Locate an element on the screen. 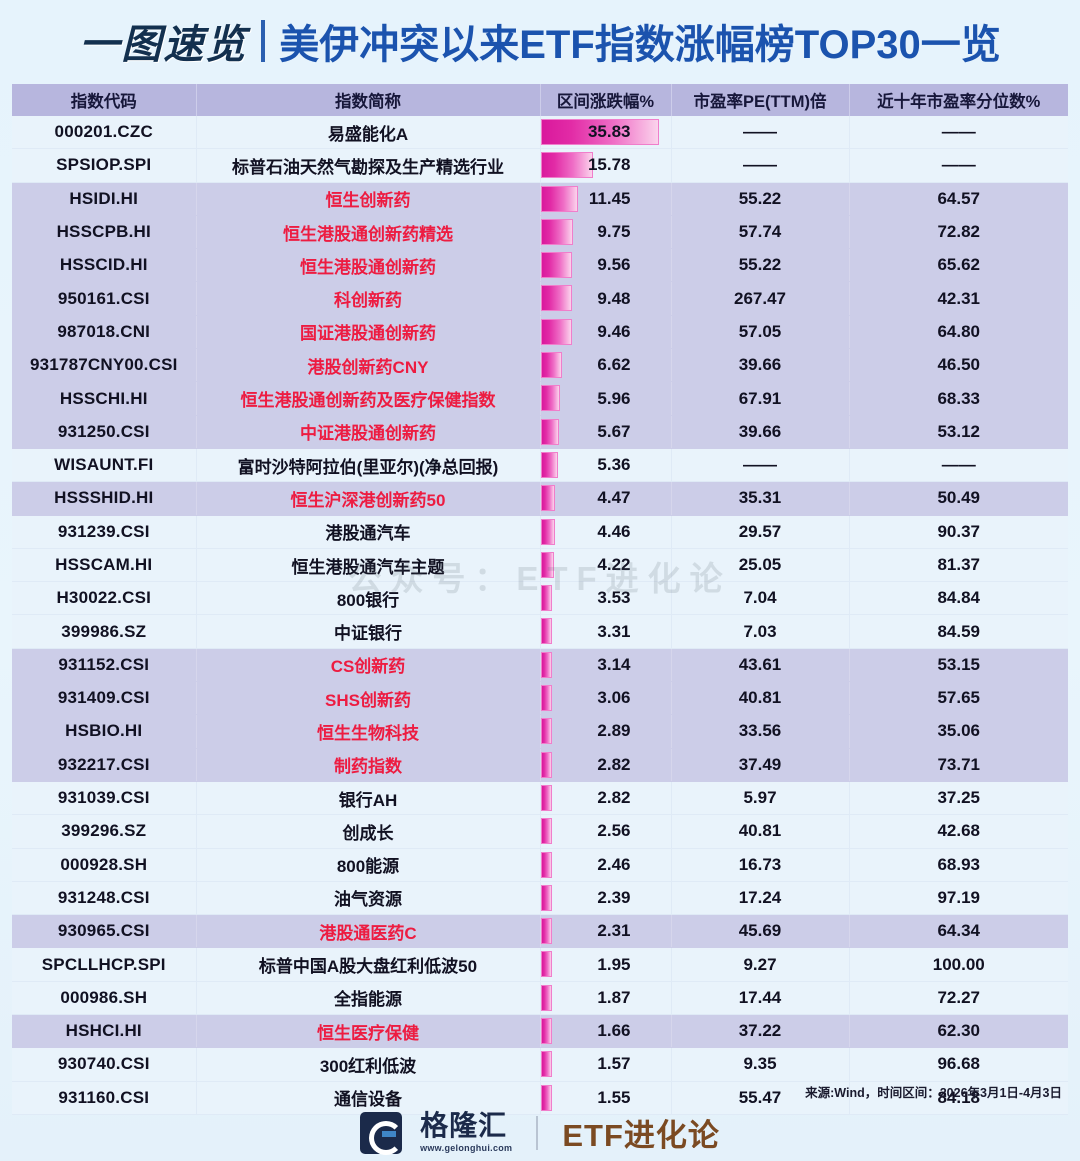 The width and height of the screenshot is (1080, 1161). cell-pe-percentile: 73.71 is located at coordinates (958, 765).